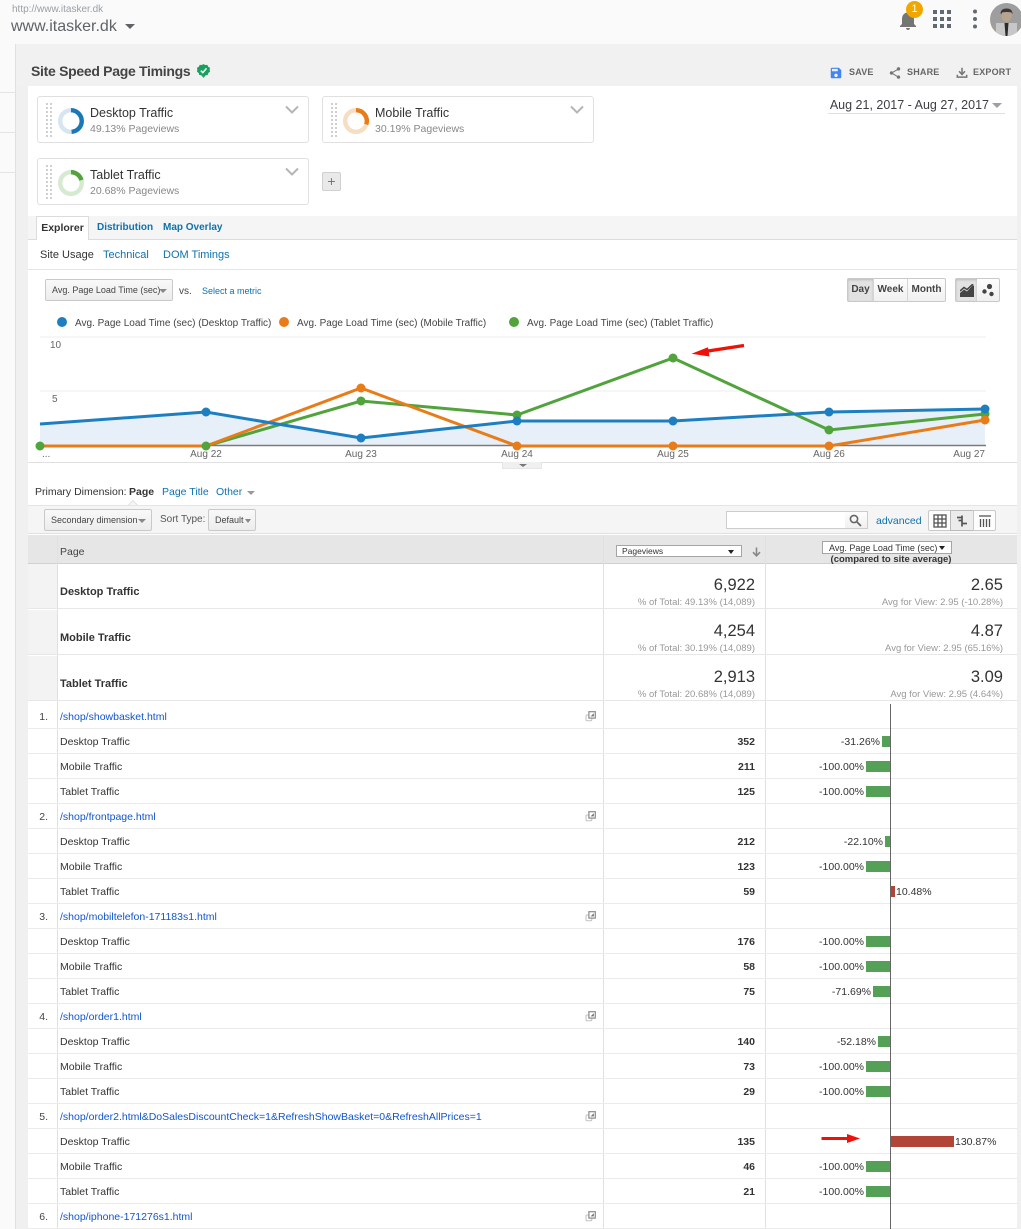  I want to click on svg-text: 5, so click(55, 399).